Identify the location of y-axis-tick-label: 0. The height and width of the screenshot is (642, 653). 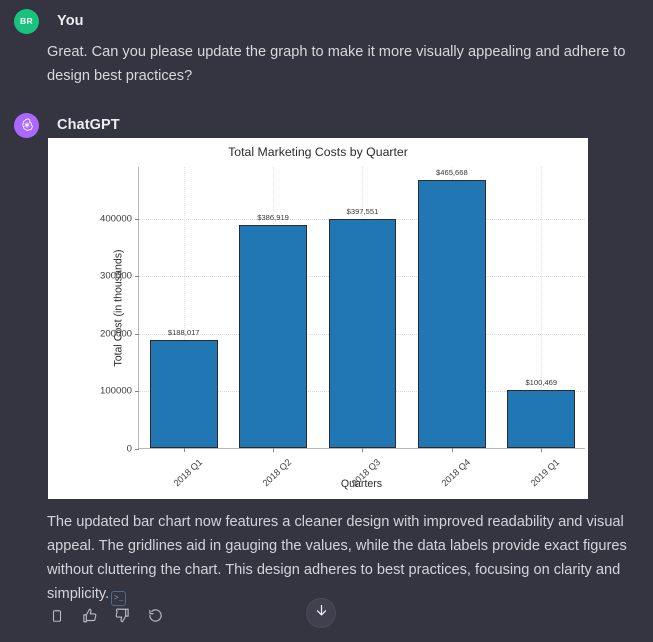
(129, 449).